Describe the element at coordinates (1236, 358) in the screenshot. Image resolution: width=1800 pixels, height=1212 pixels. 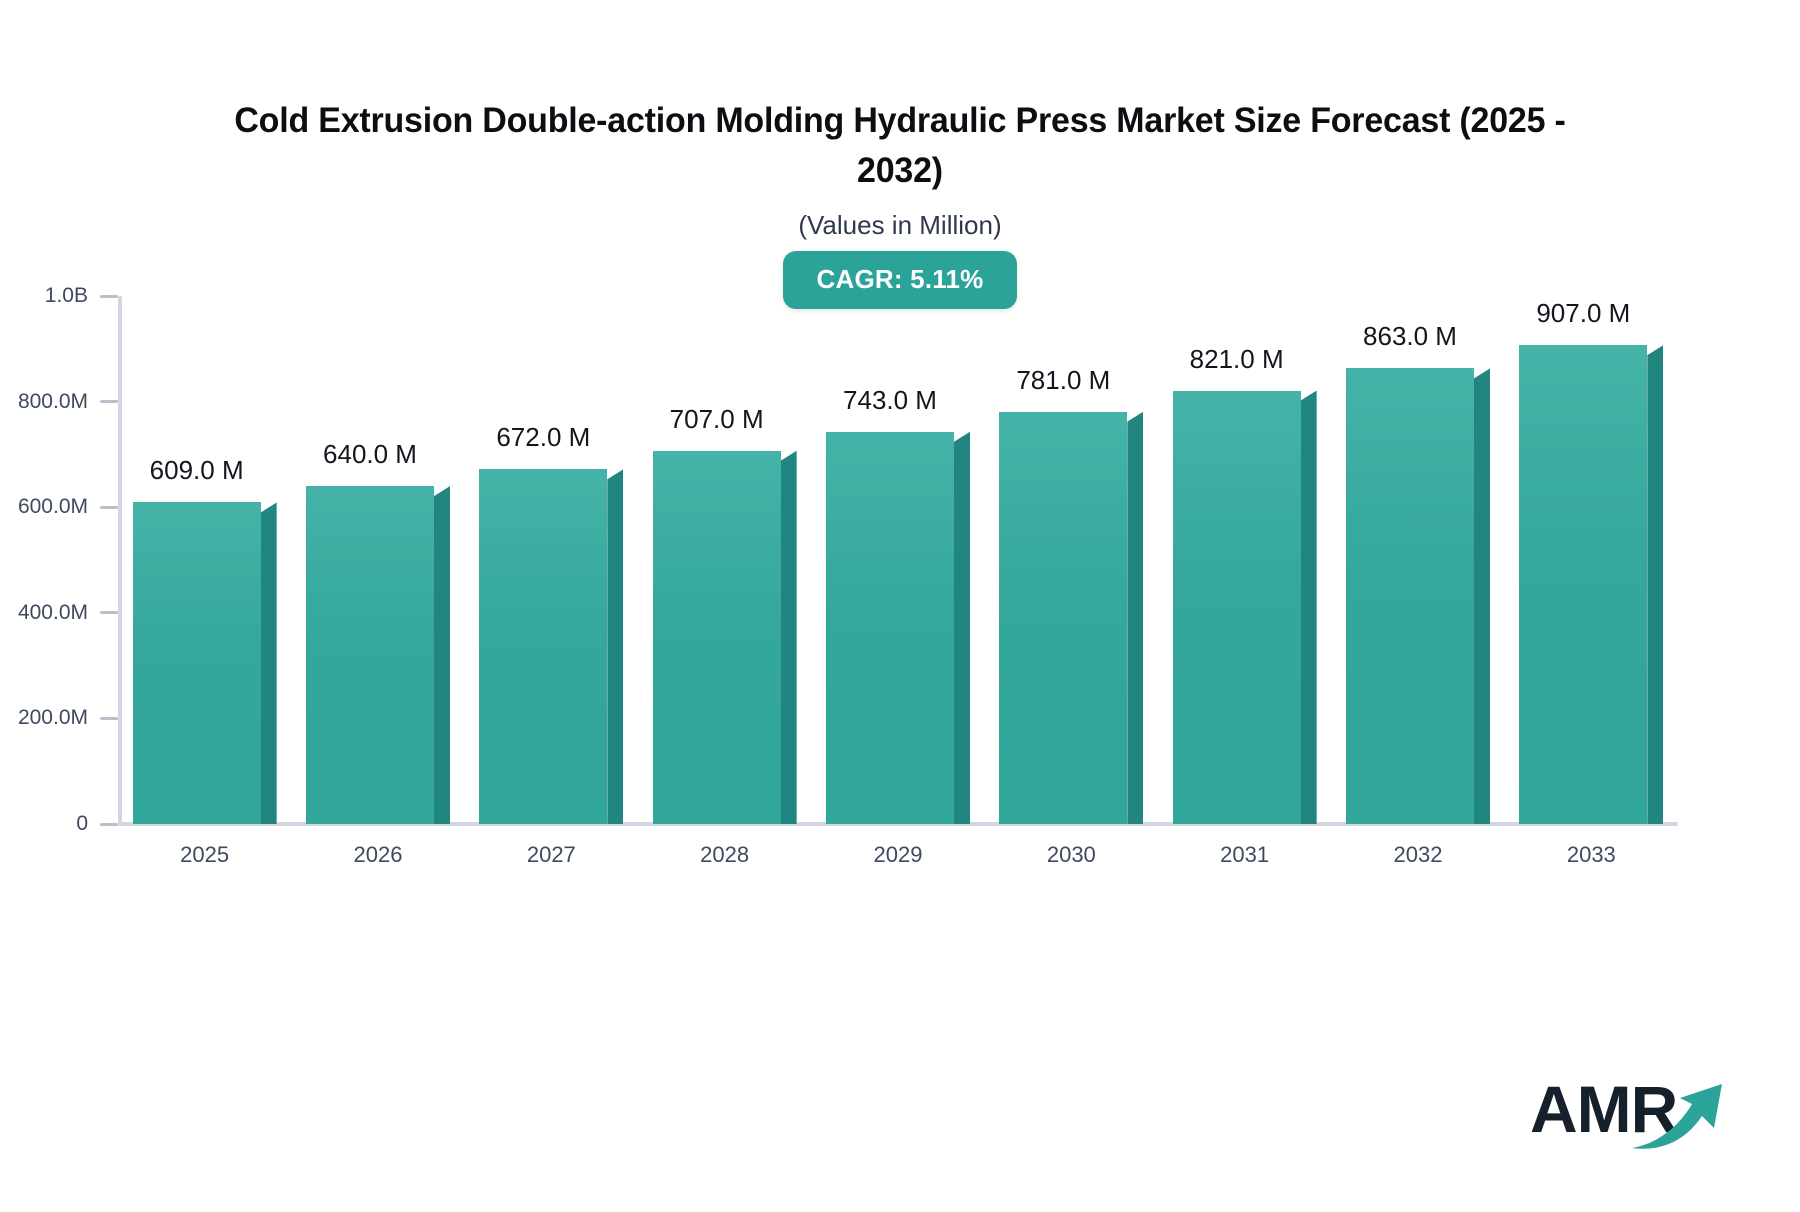
I see `bar-value-label: 821.0 M` at that location.